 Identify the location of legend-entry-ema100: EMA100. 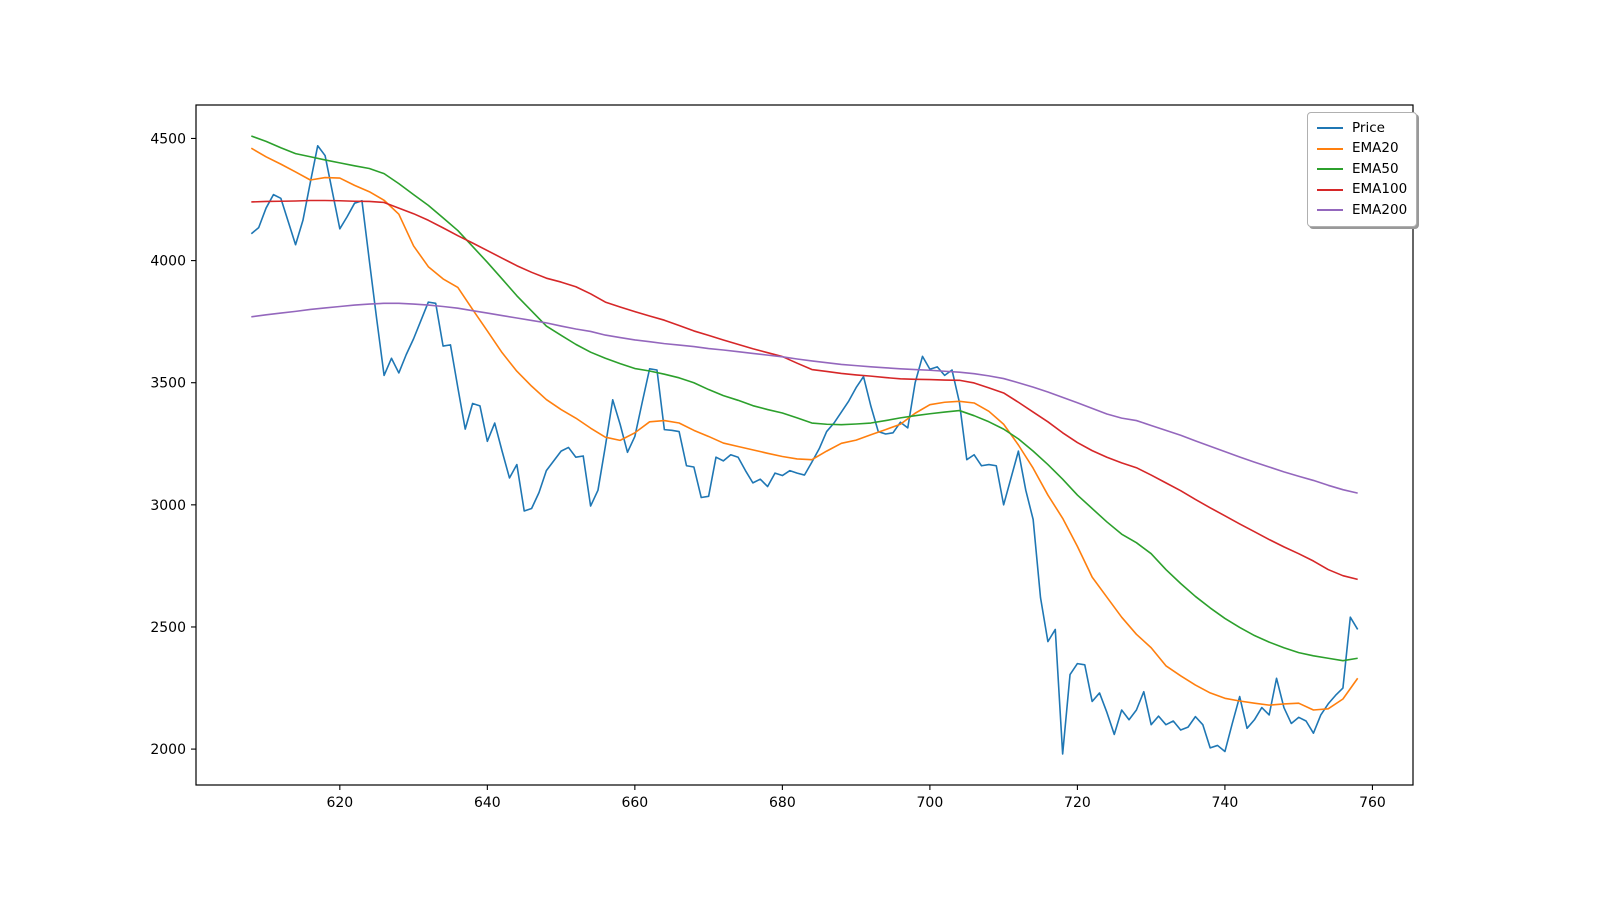
(1362, 190).